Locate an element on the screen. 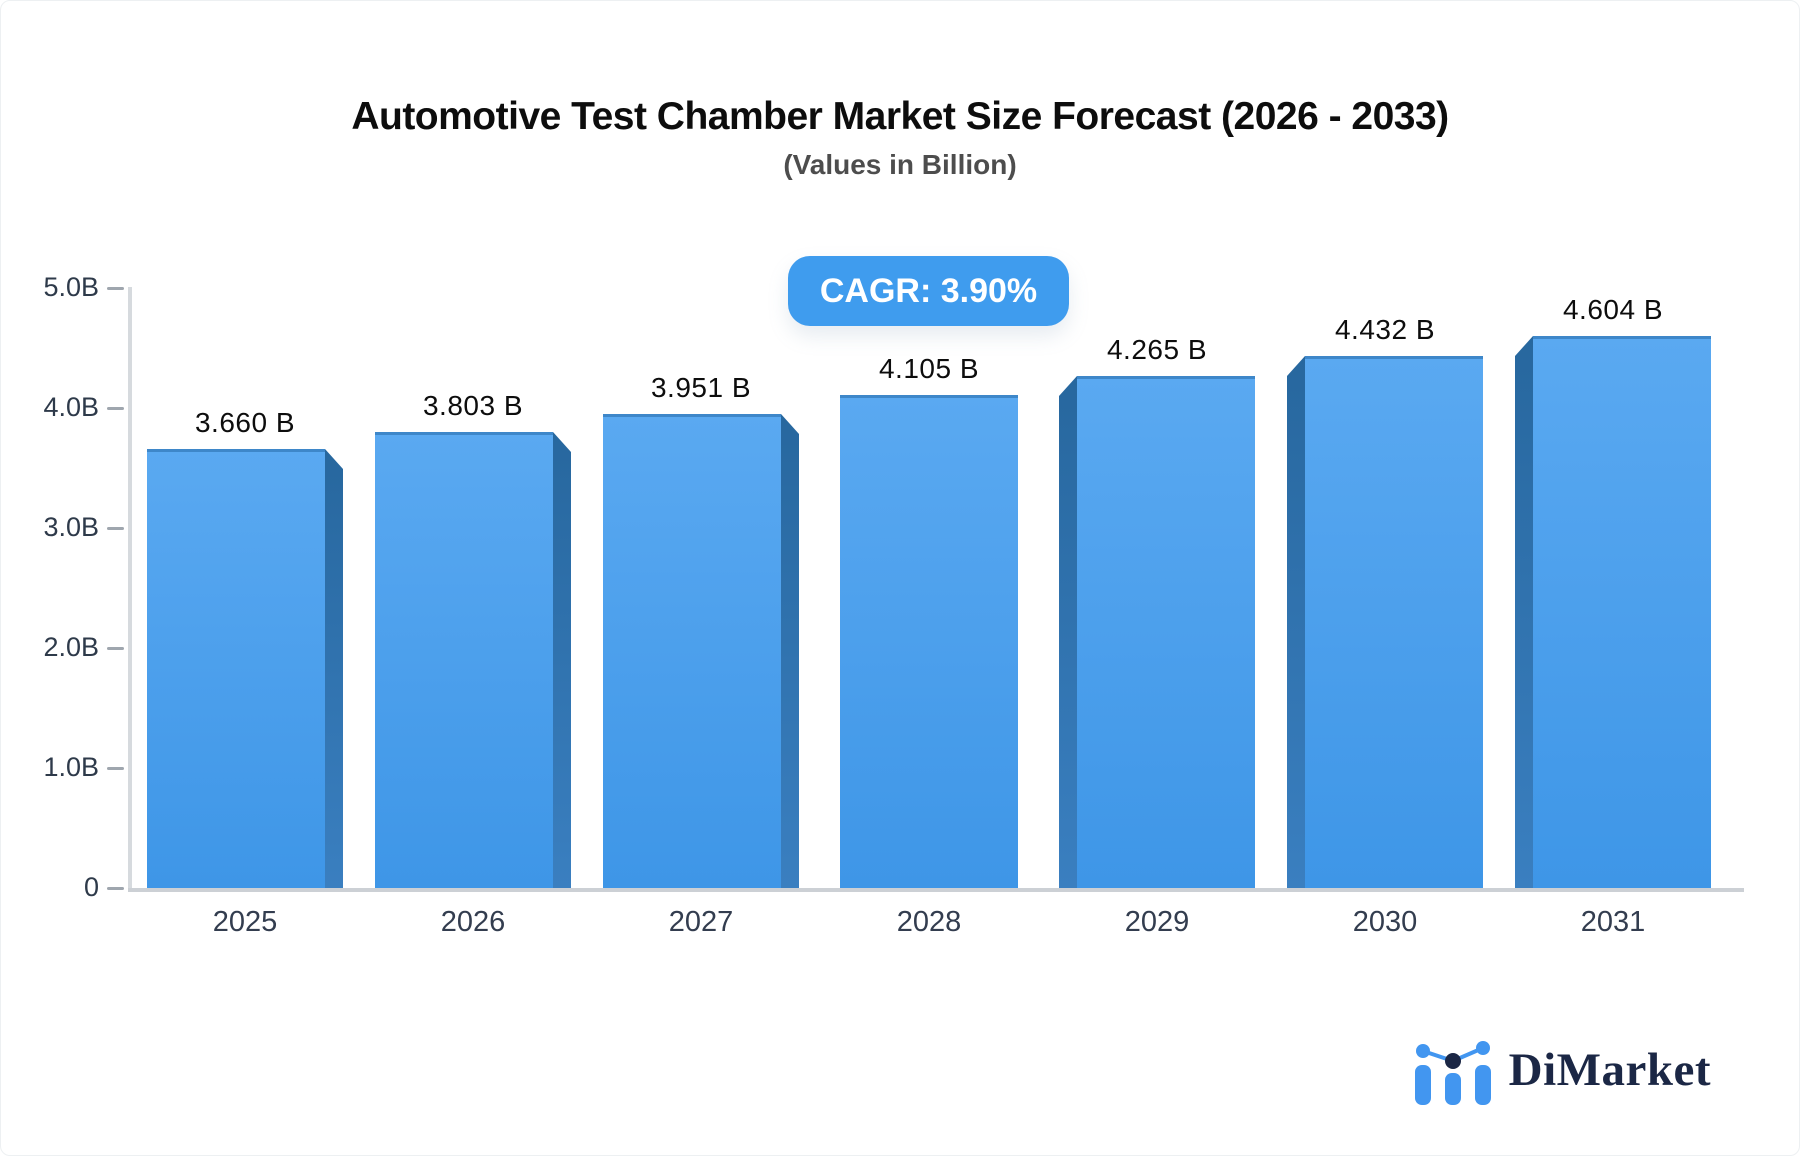  y-axis-tick-label: 3.0B is located at coordinates (71, 527).